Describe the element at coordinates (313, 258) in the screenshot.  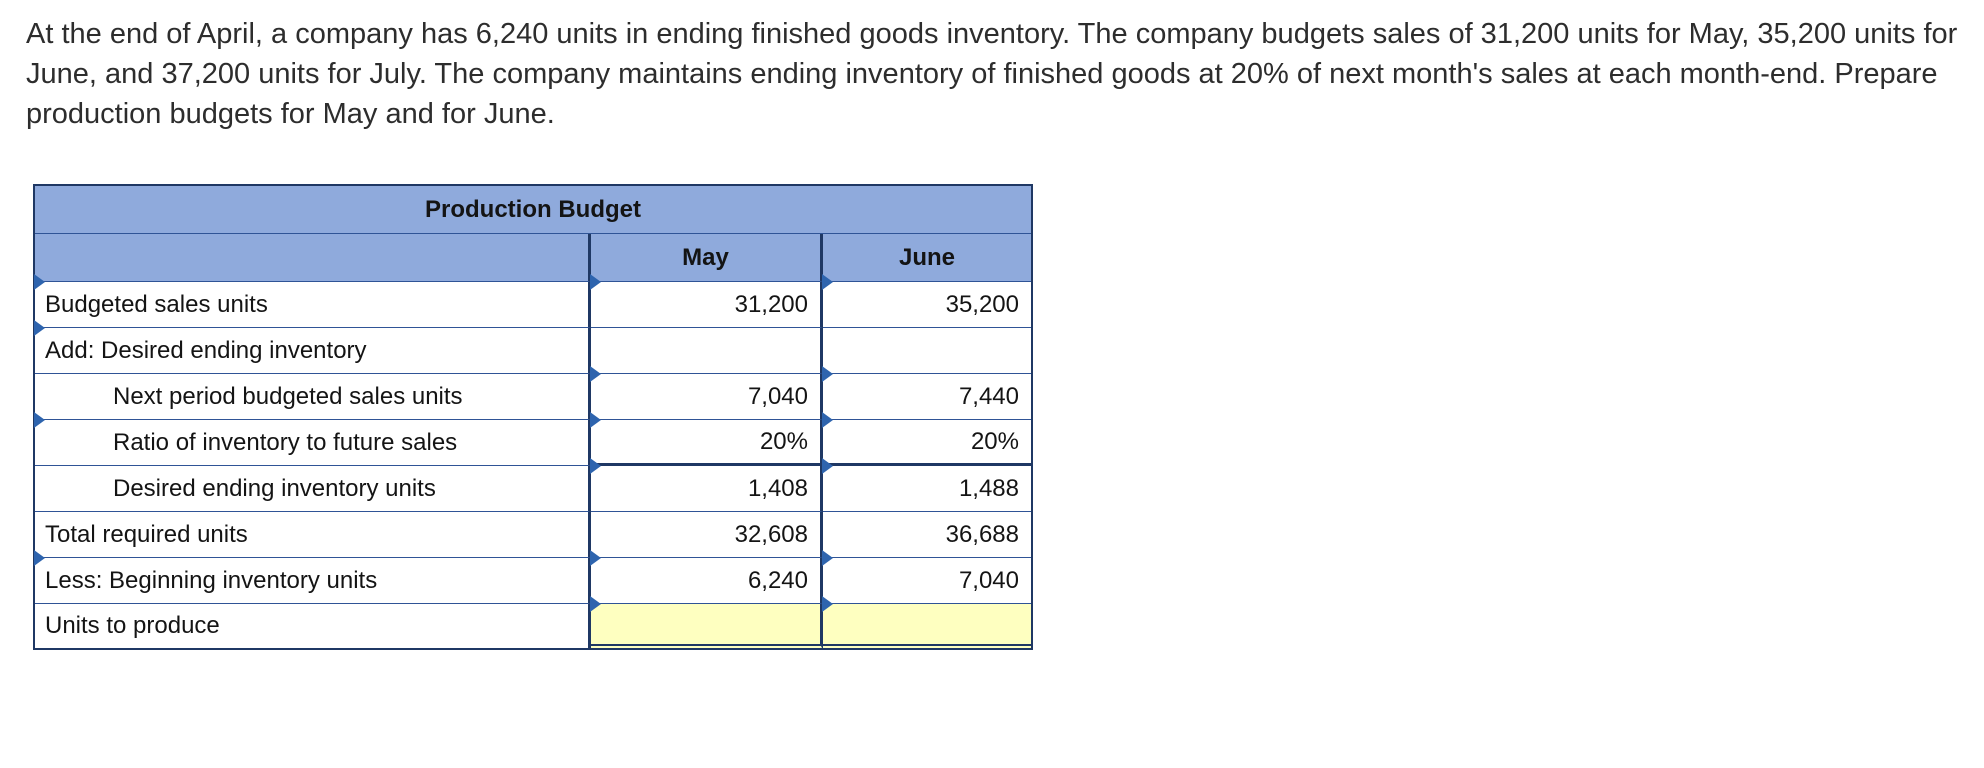
I see `column-header-blank` at that location.